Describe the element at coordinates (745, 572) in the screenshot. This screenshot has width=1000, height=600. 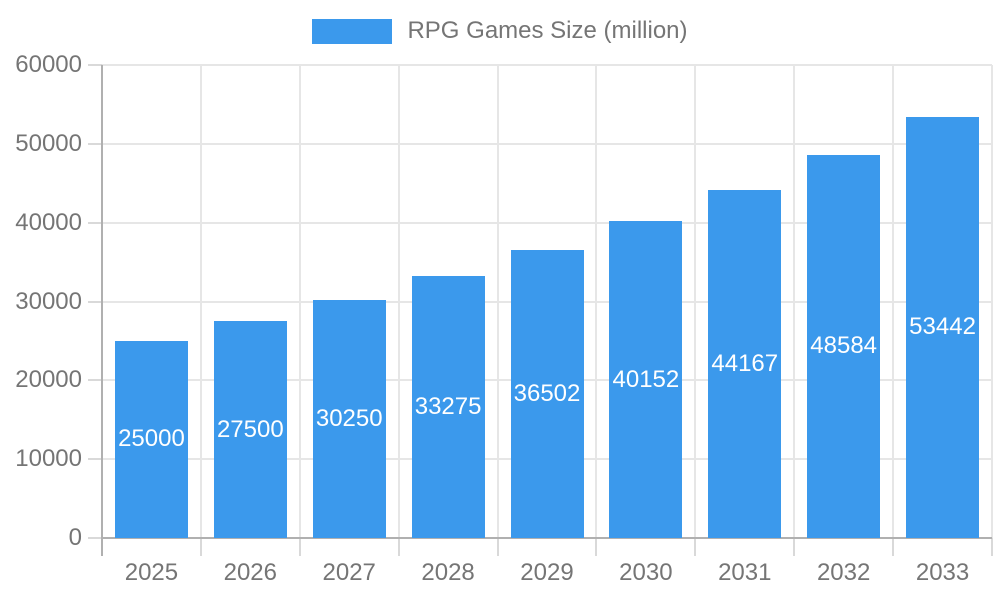
I see `x-axis-label: 2031` at that location.